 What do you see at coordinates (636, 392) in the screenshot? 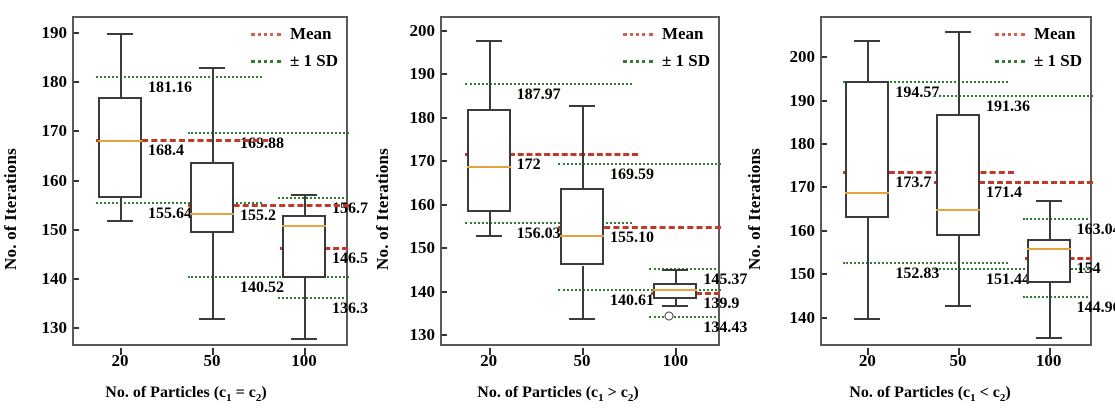
I see `x-axis-title-suffix: )` at bounding box center [636, 392].